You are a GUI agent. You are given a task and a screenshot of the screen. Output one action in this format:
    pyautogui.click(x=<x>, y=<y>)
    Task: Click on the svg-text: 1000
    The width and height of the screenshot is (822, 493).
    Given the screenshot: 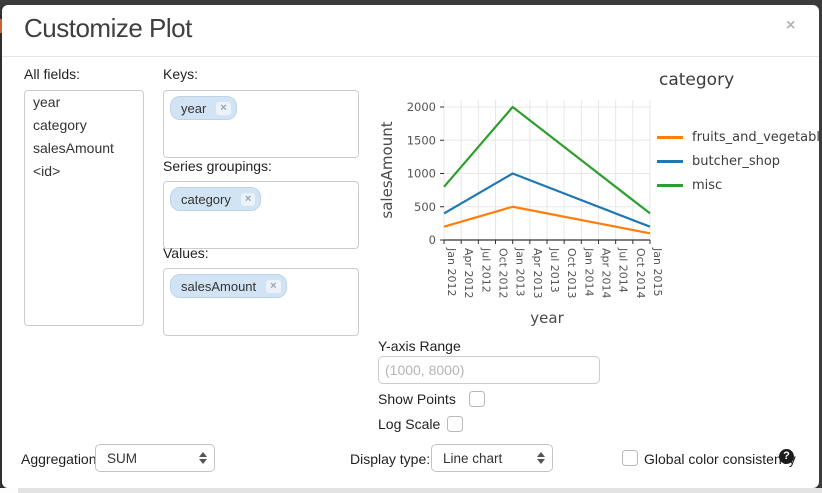 What is the action you would take?
    pyautogui.click(x=421, y=174)
    